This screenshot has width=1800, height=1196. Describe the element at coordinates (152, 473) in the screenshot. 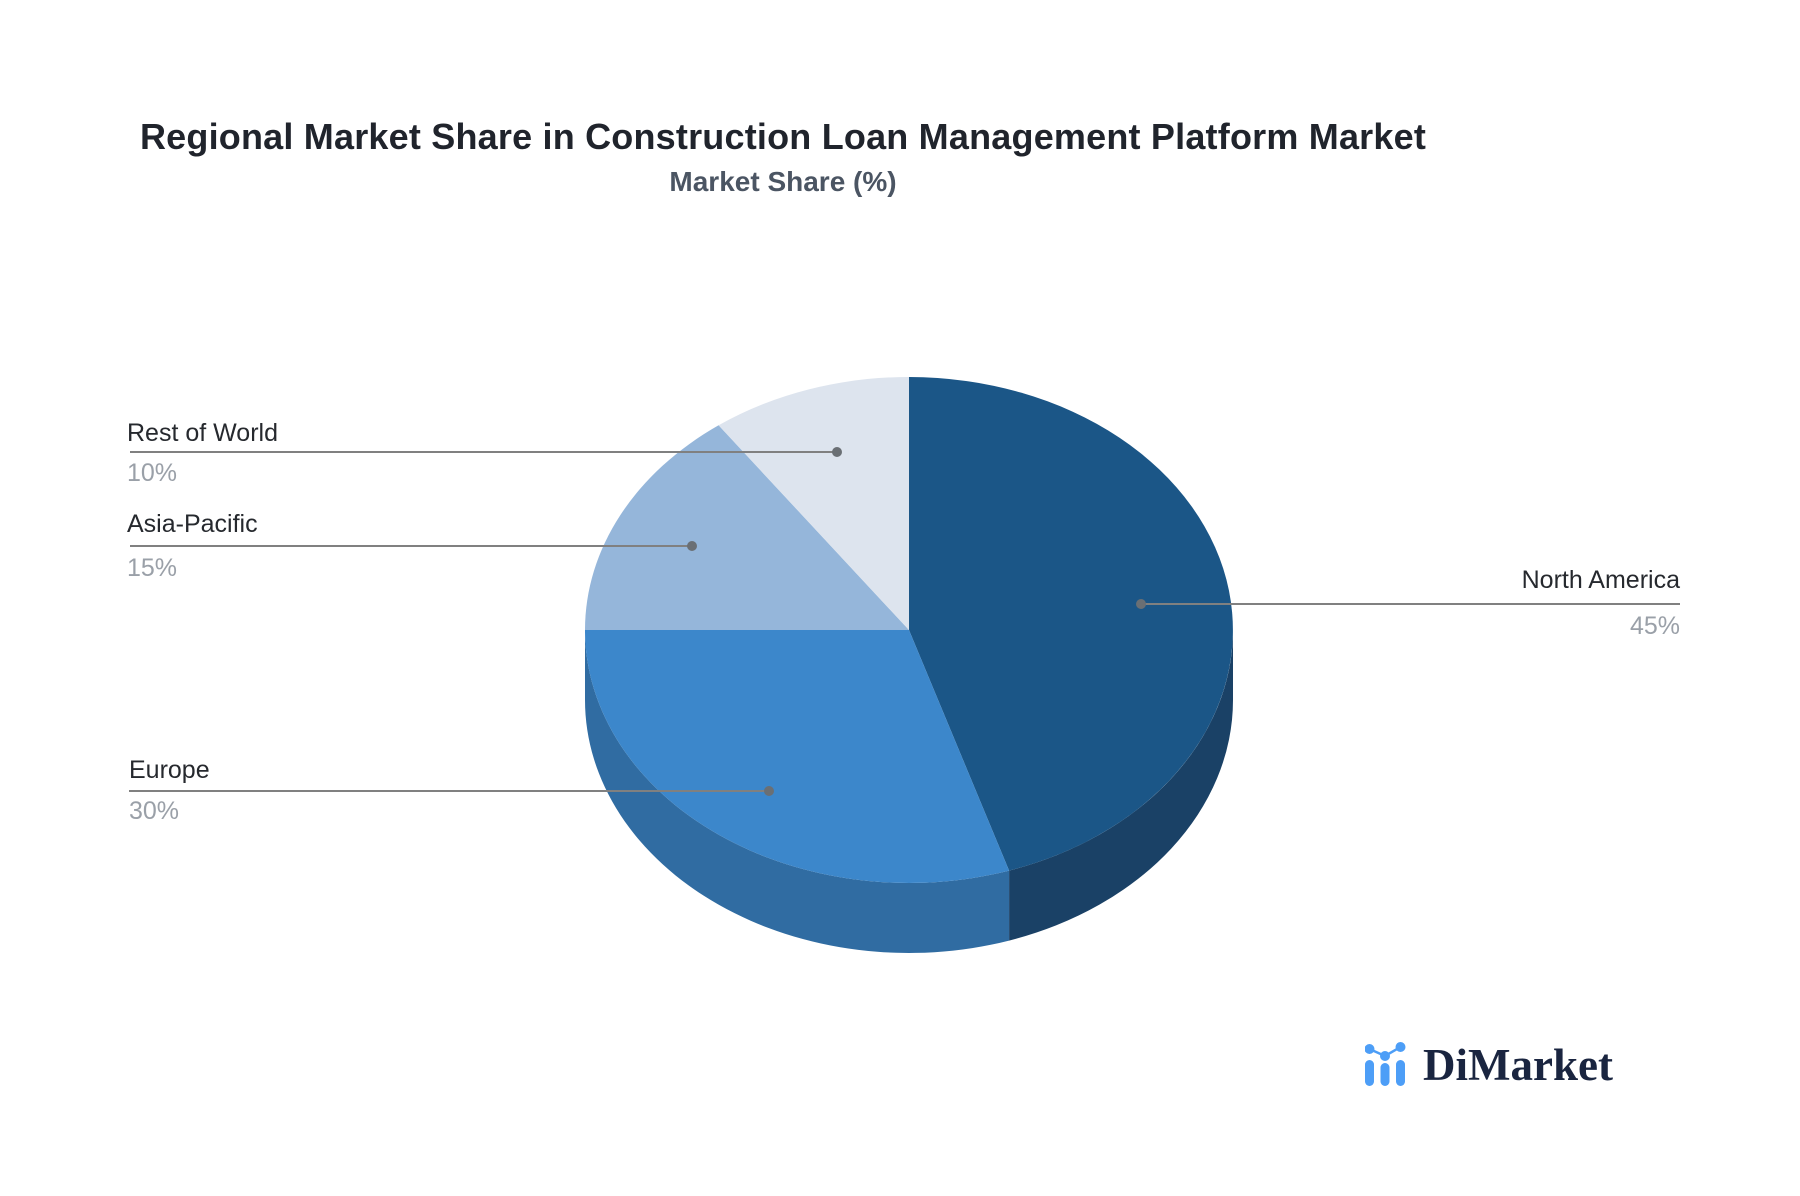

I see `callout-value-rest-of-world: 10%` at that location.